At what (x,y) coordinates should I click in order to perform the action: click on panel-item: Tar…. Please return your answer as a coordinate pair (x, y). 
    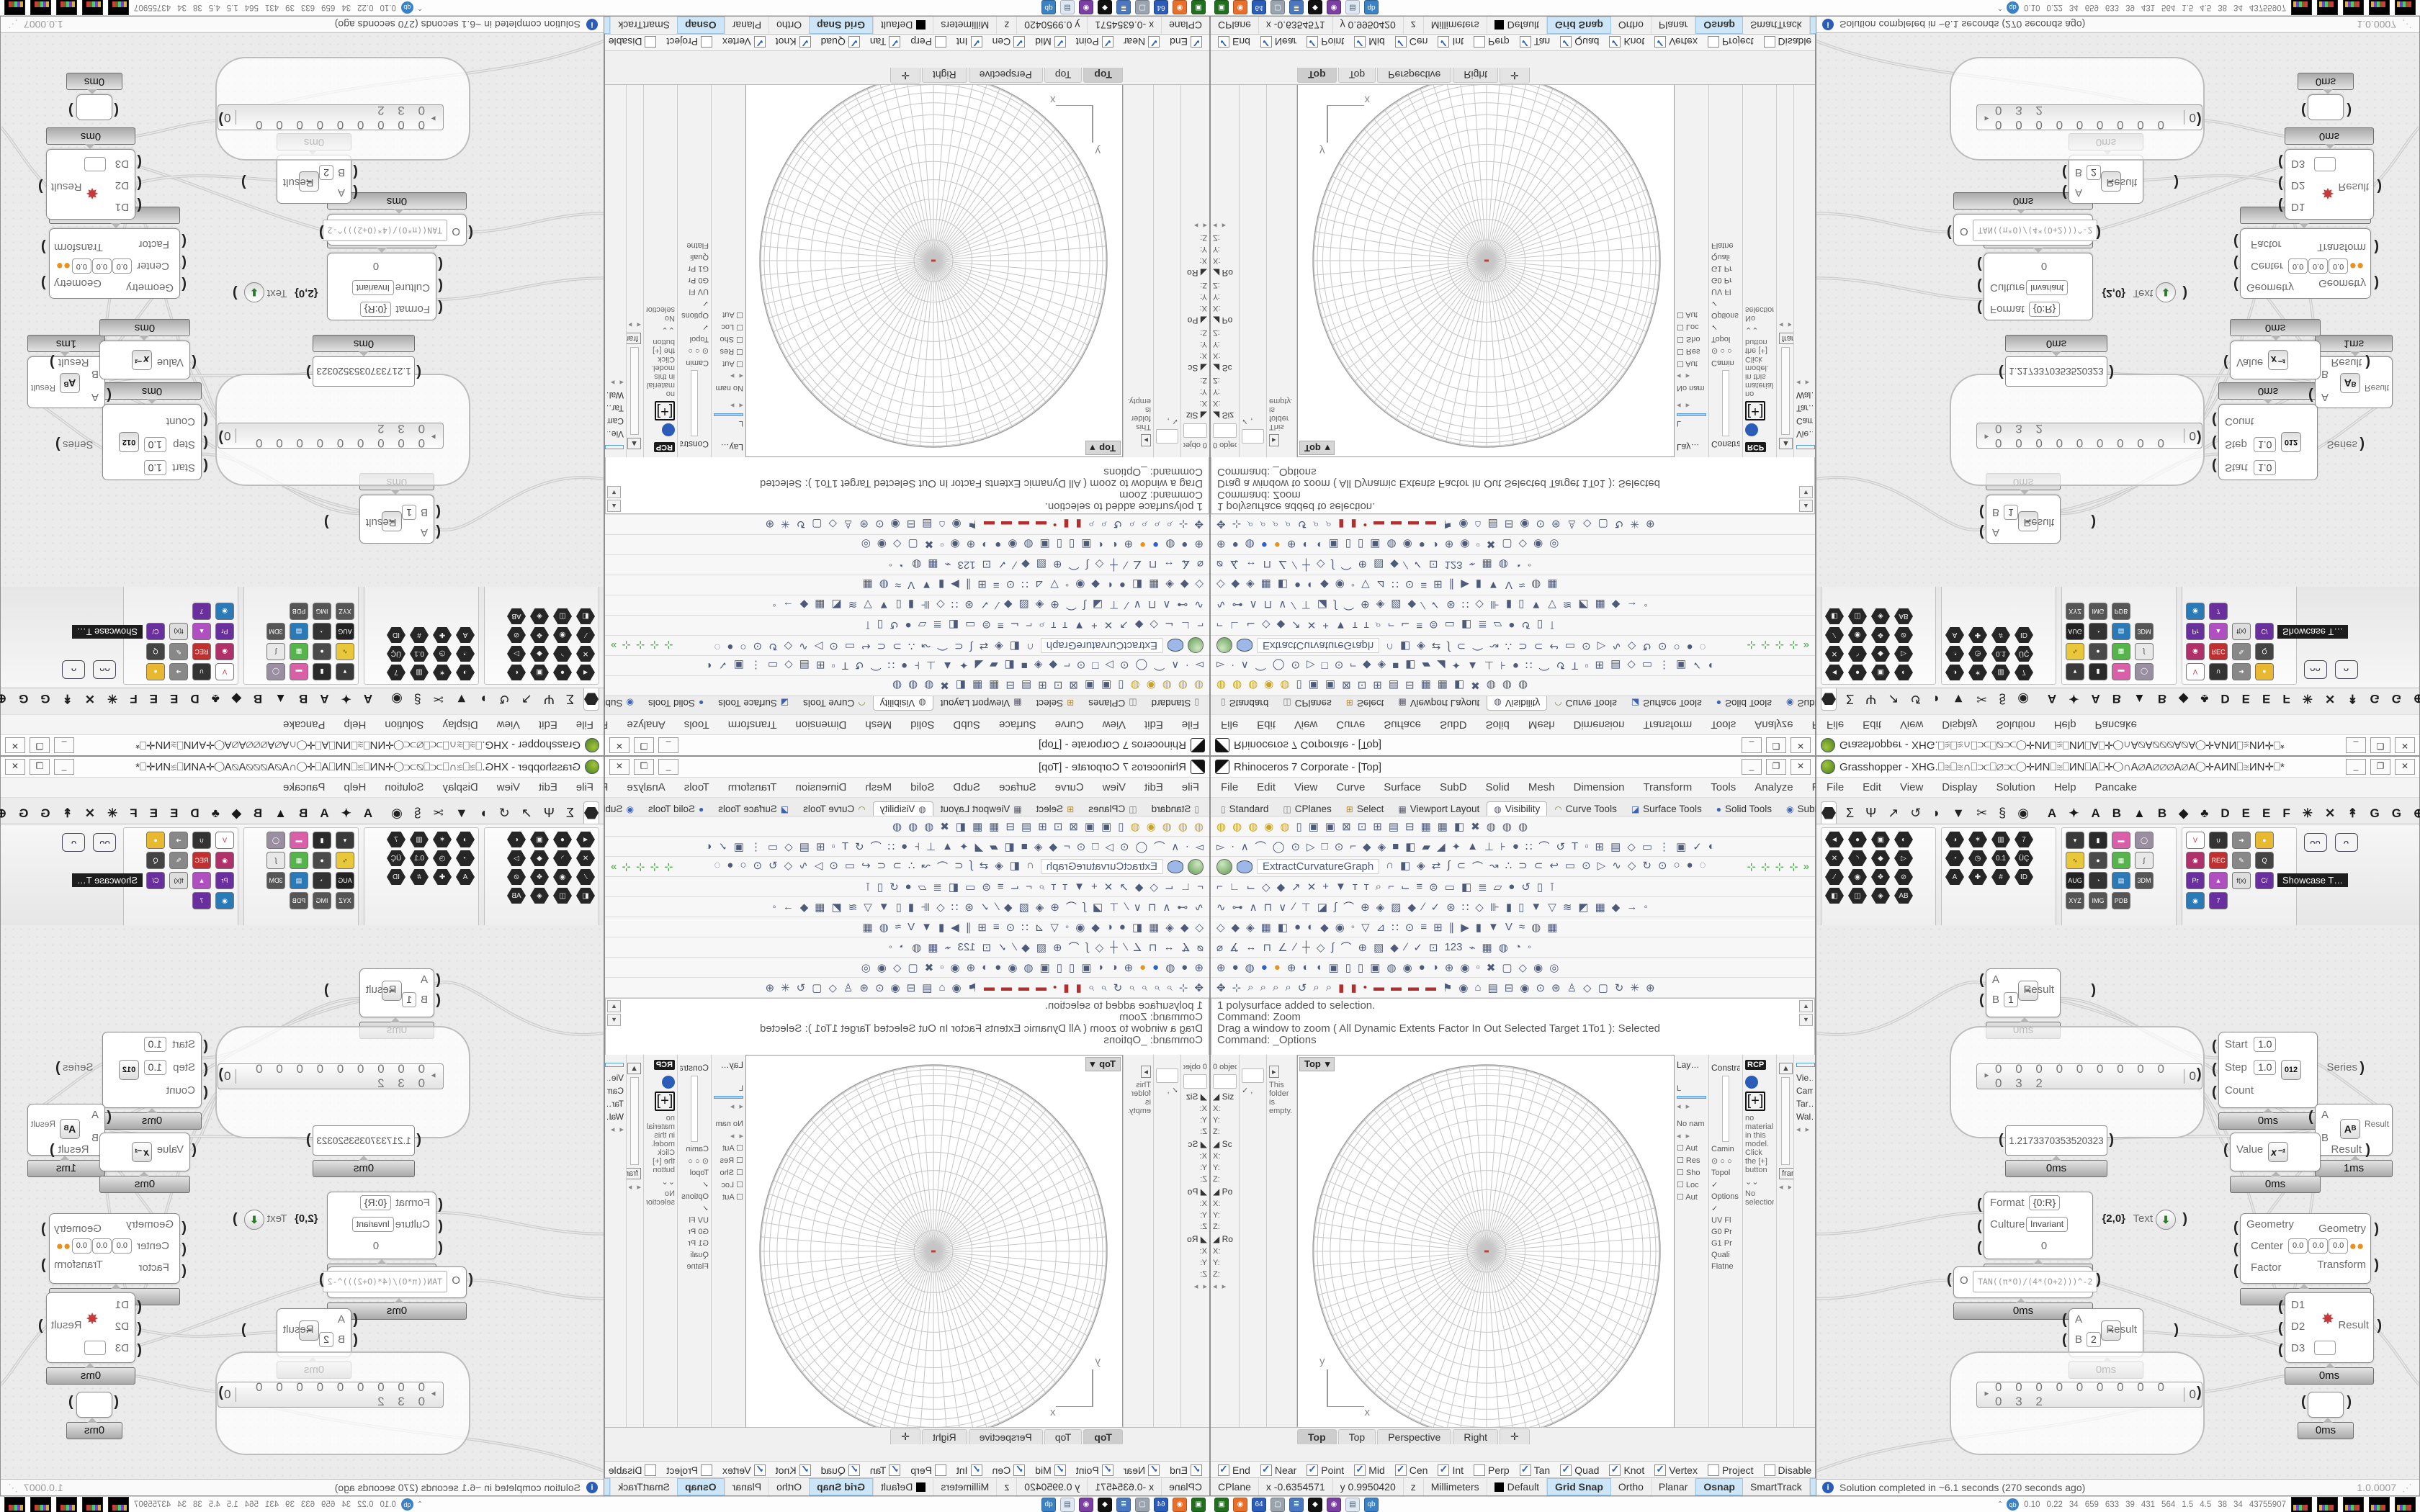
    Looking at the image, I should click on (615, 408).